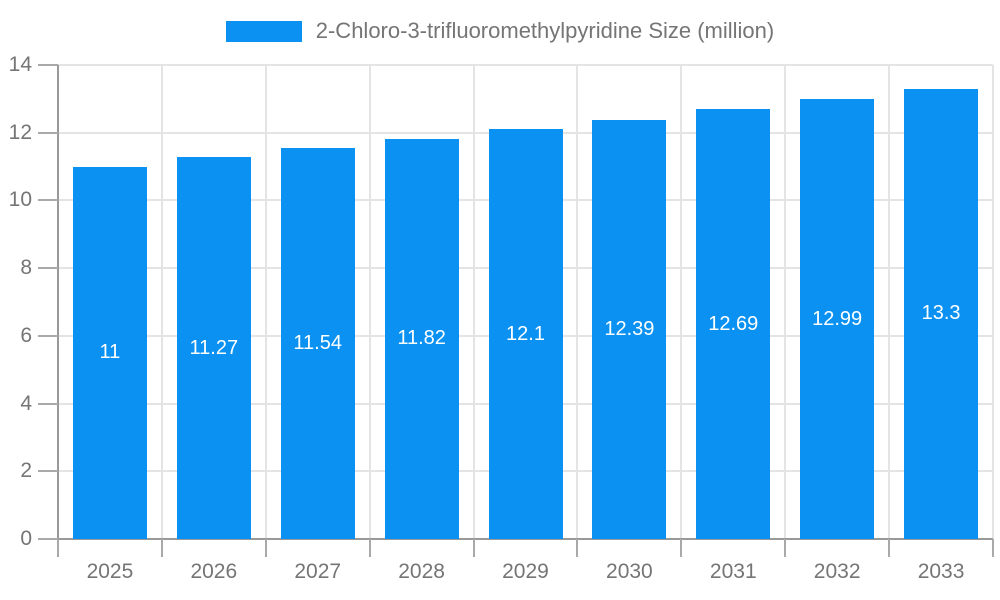 This screenshot has width=1000, height=600. I want to click on bar-2033: 13.3, so click(941, 313).